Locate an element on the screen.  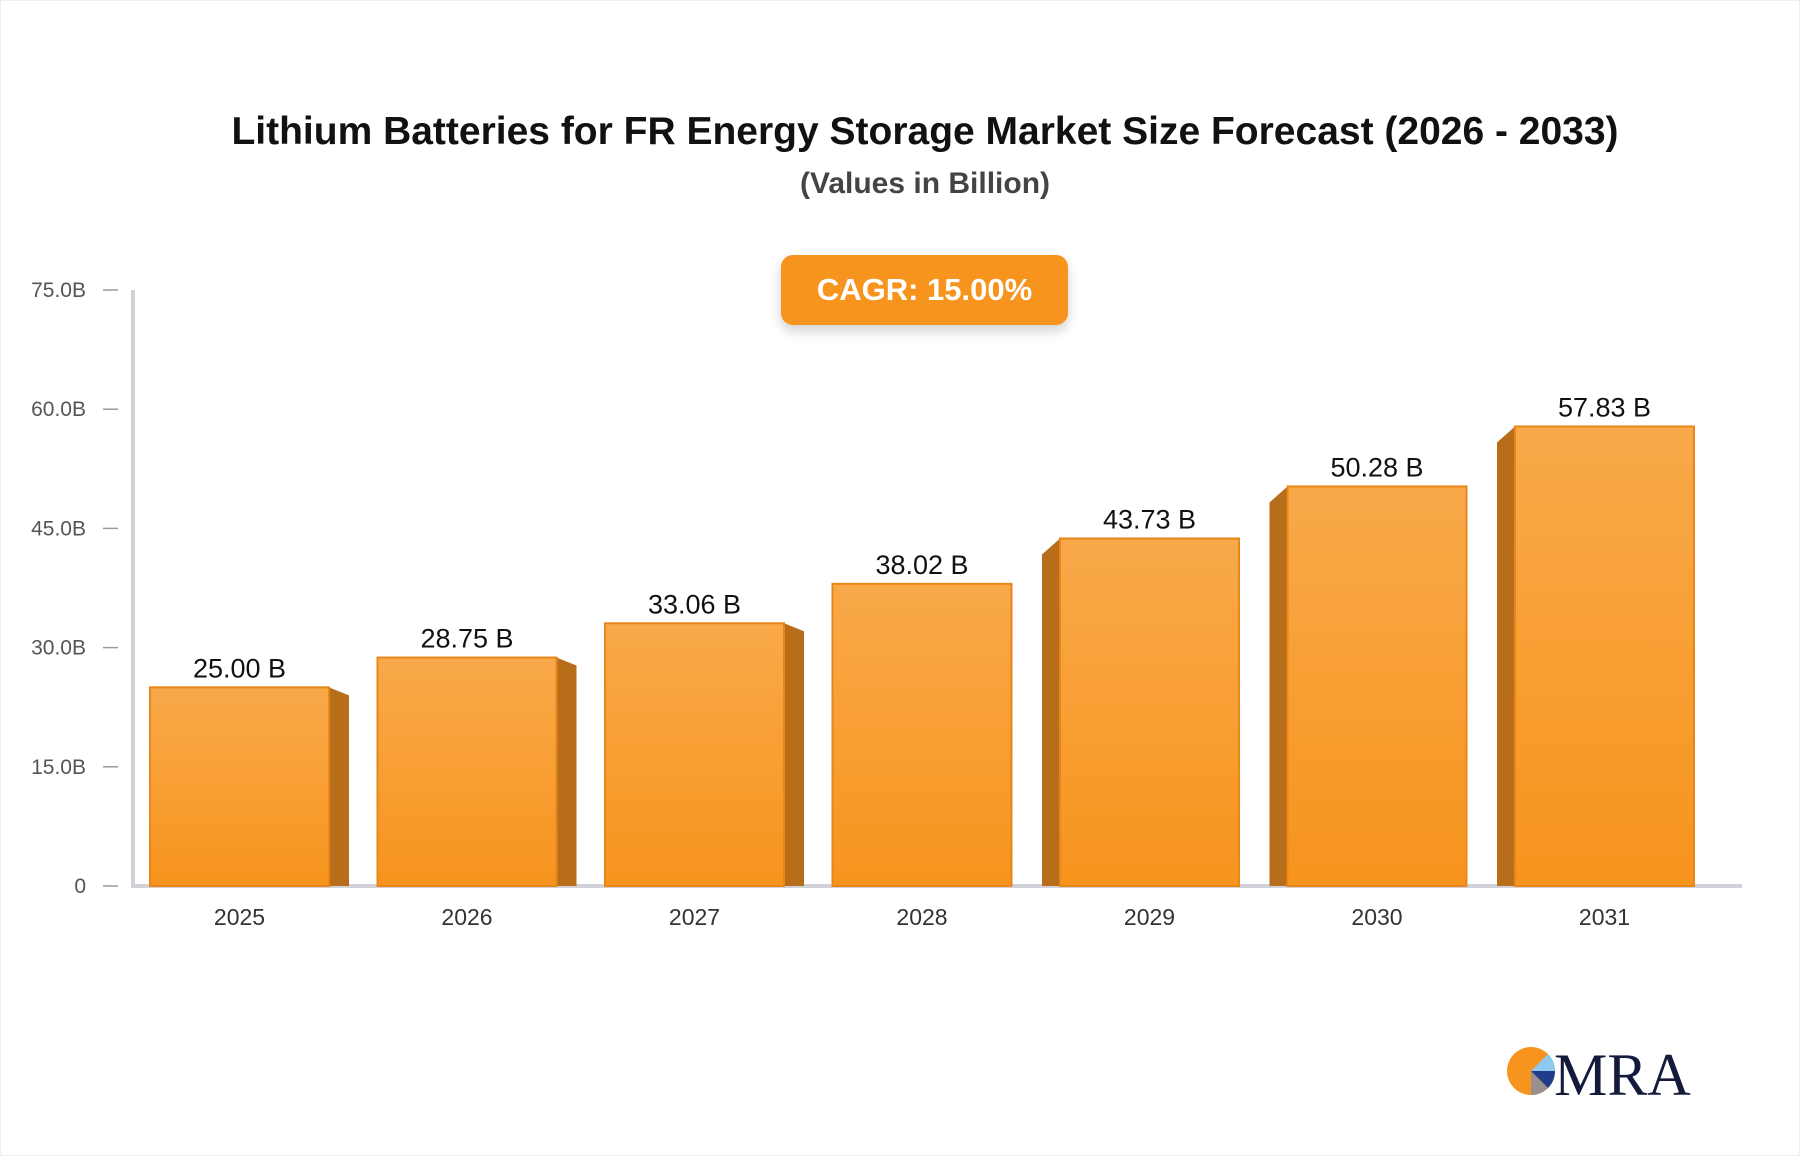
x-tick-label: 2031 is located at coordinates (1604, 917).